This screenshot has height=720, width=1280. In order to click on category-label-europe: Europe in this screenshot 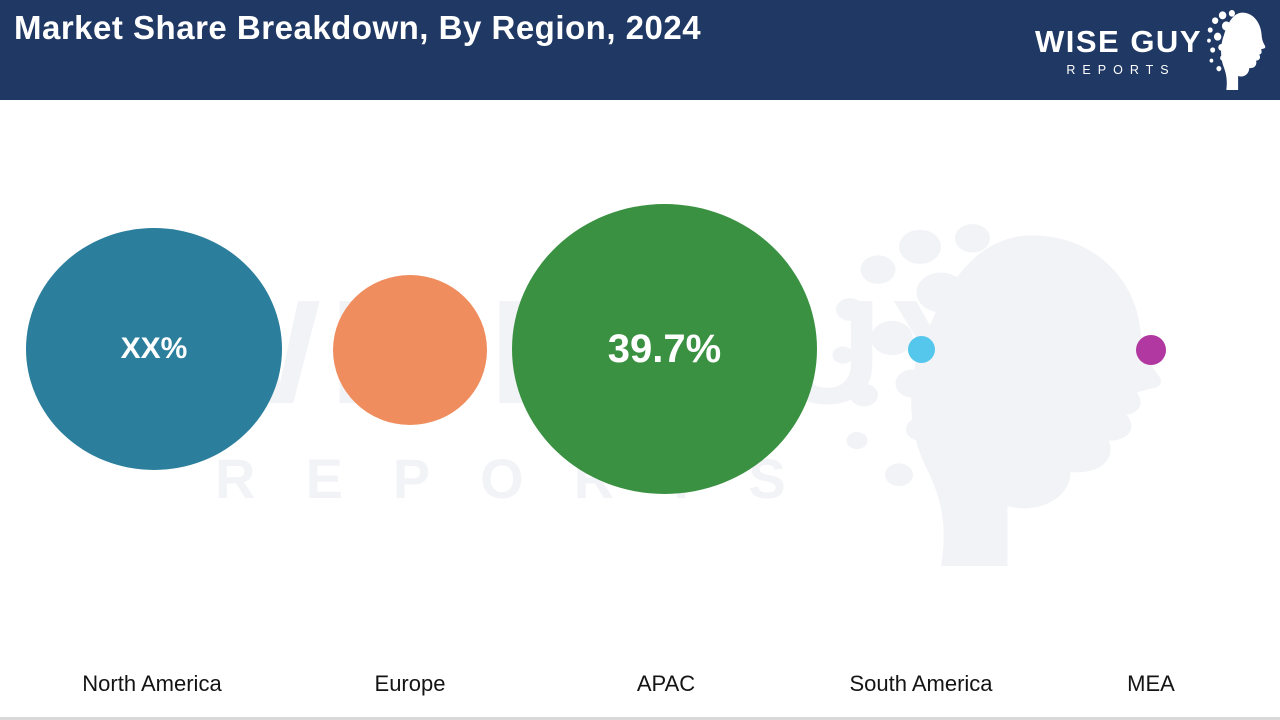, I will do `click(410, 683)`.